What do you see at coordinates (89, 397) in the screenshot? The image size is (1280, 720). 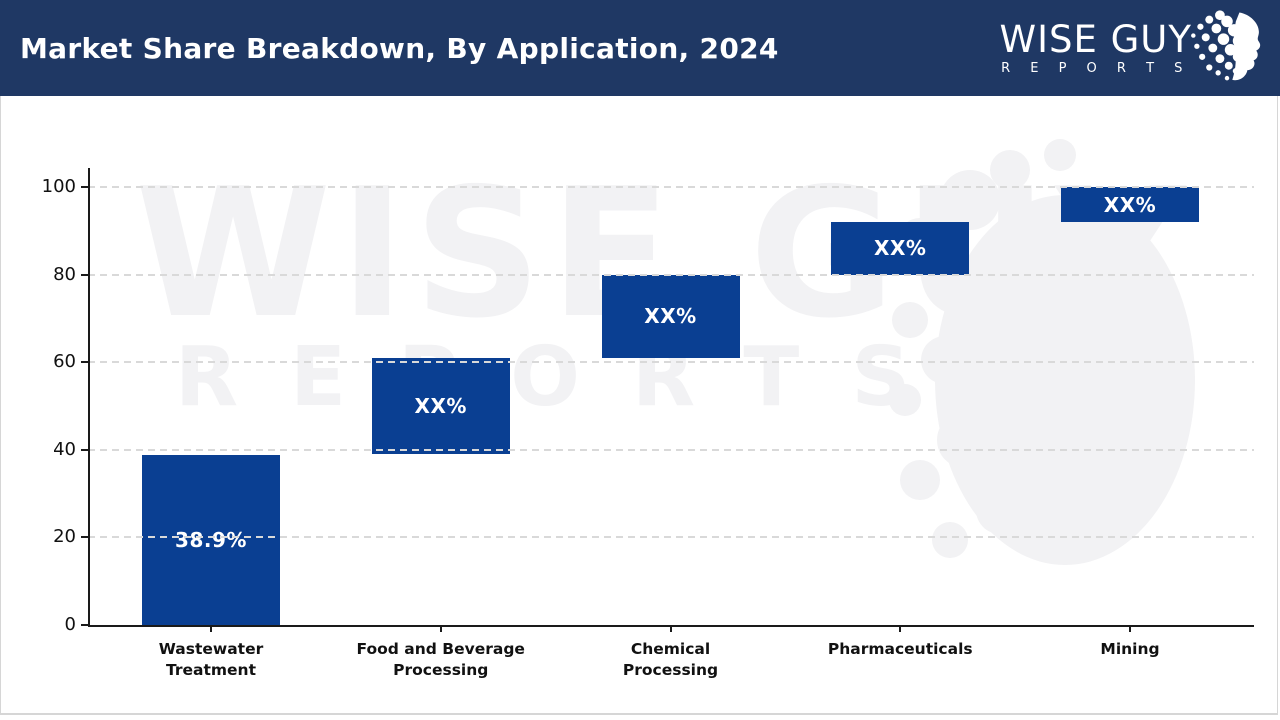 I see `y-axis-spine` at bounding box center [89, 397].